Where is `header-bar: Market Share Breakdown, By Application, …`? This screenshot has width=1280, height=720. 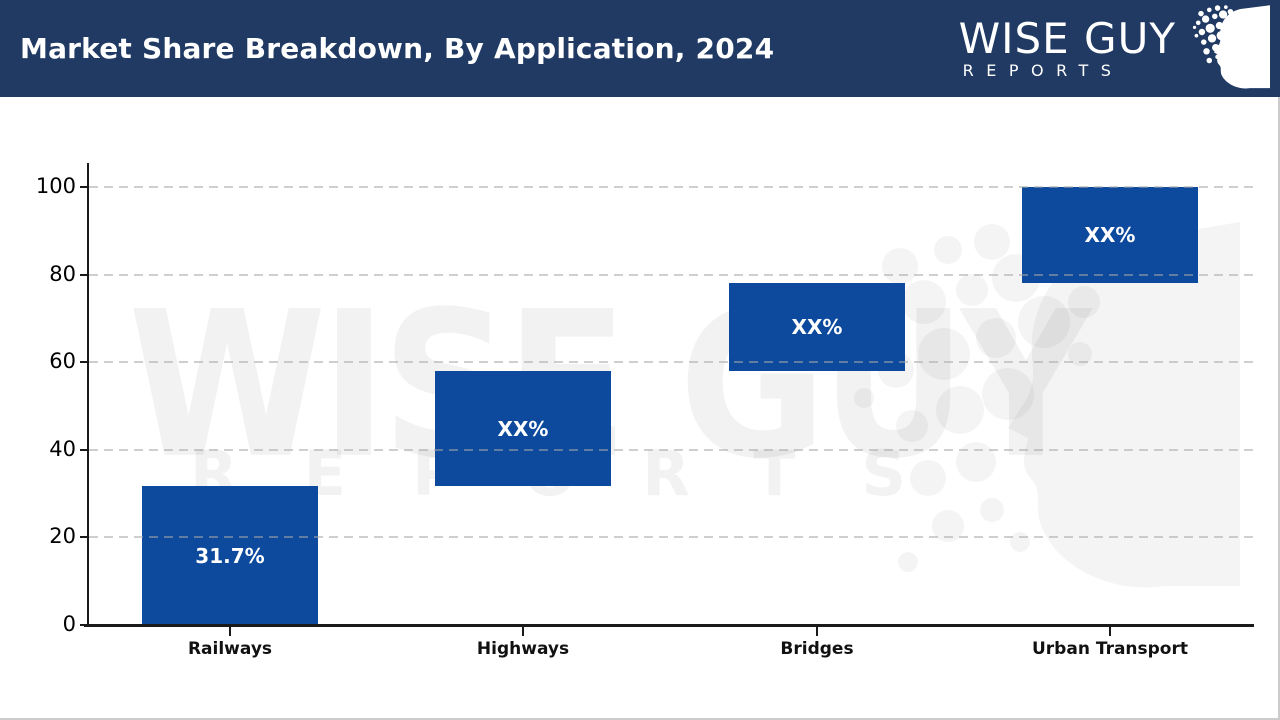 header-bar: Market Share Breakdown, By Application, … is located at coordinates (640, 48).